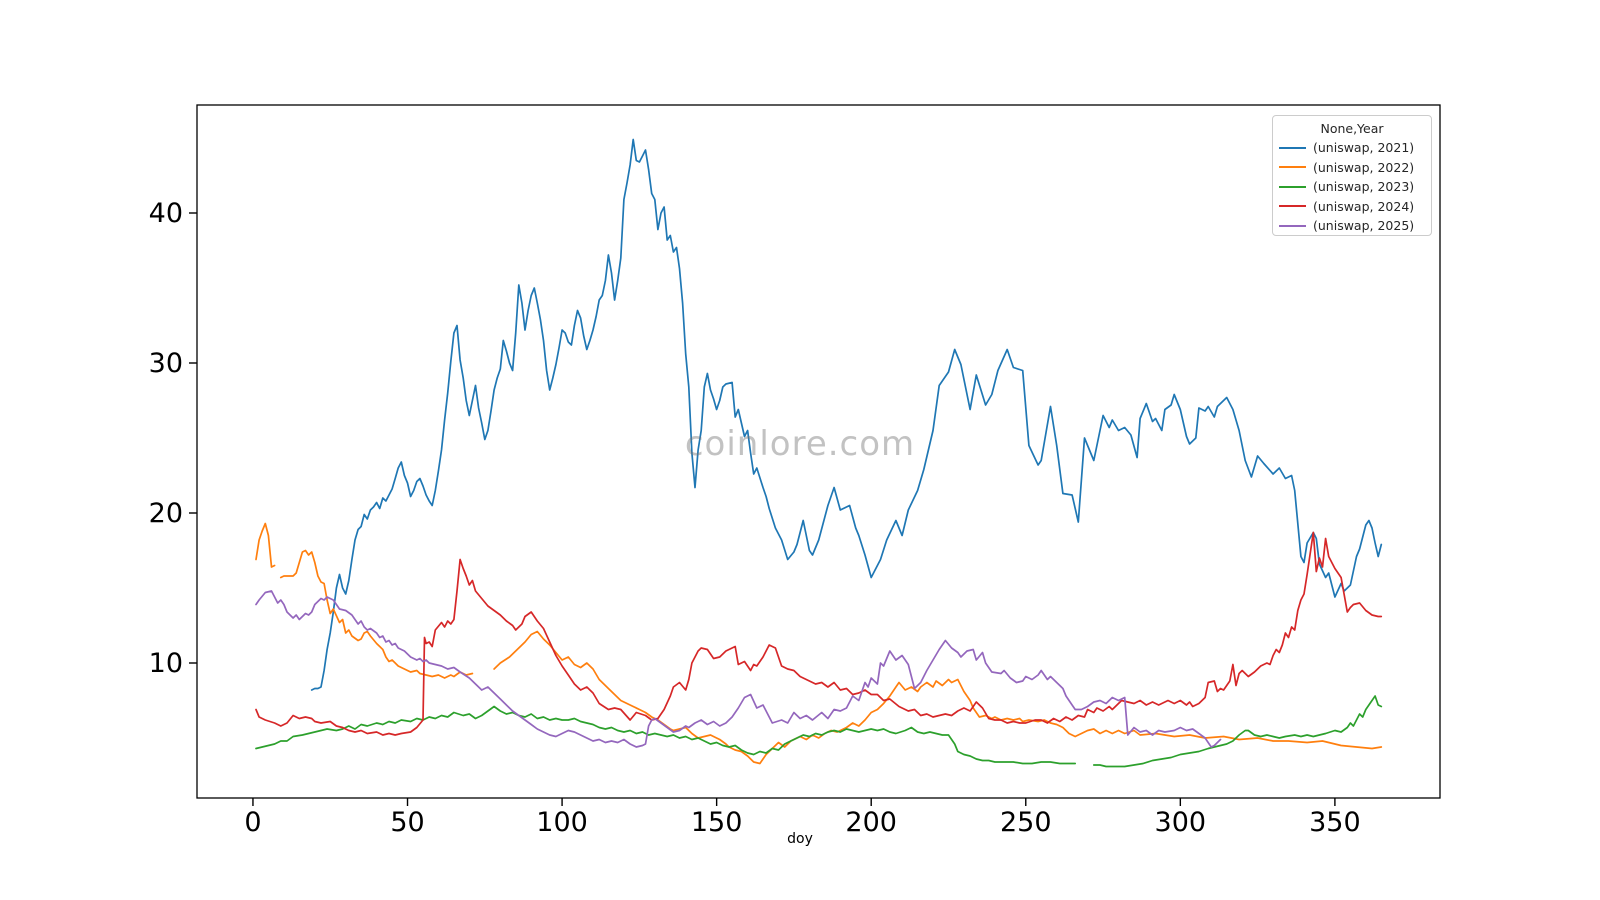  What do you see at coordinates (1335, 822) in the screenshot?
I see `x-tick-label: 350` at bounding box center [1335, 822].